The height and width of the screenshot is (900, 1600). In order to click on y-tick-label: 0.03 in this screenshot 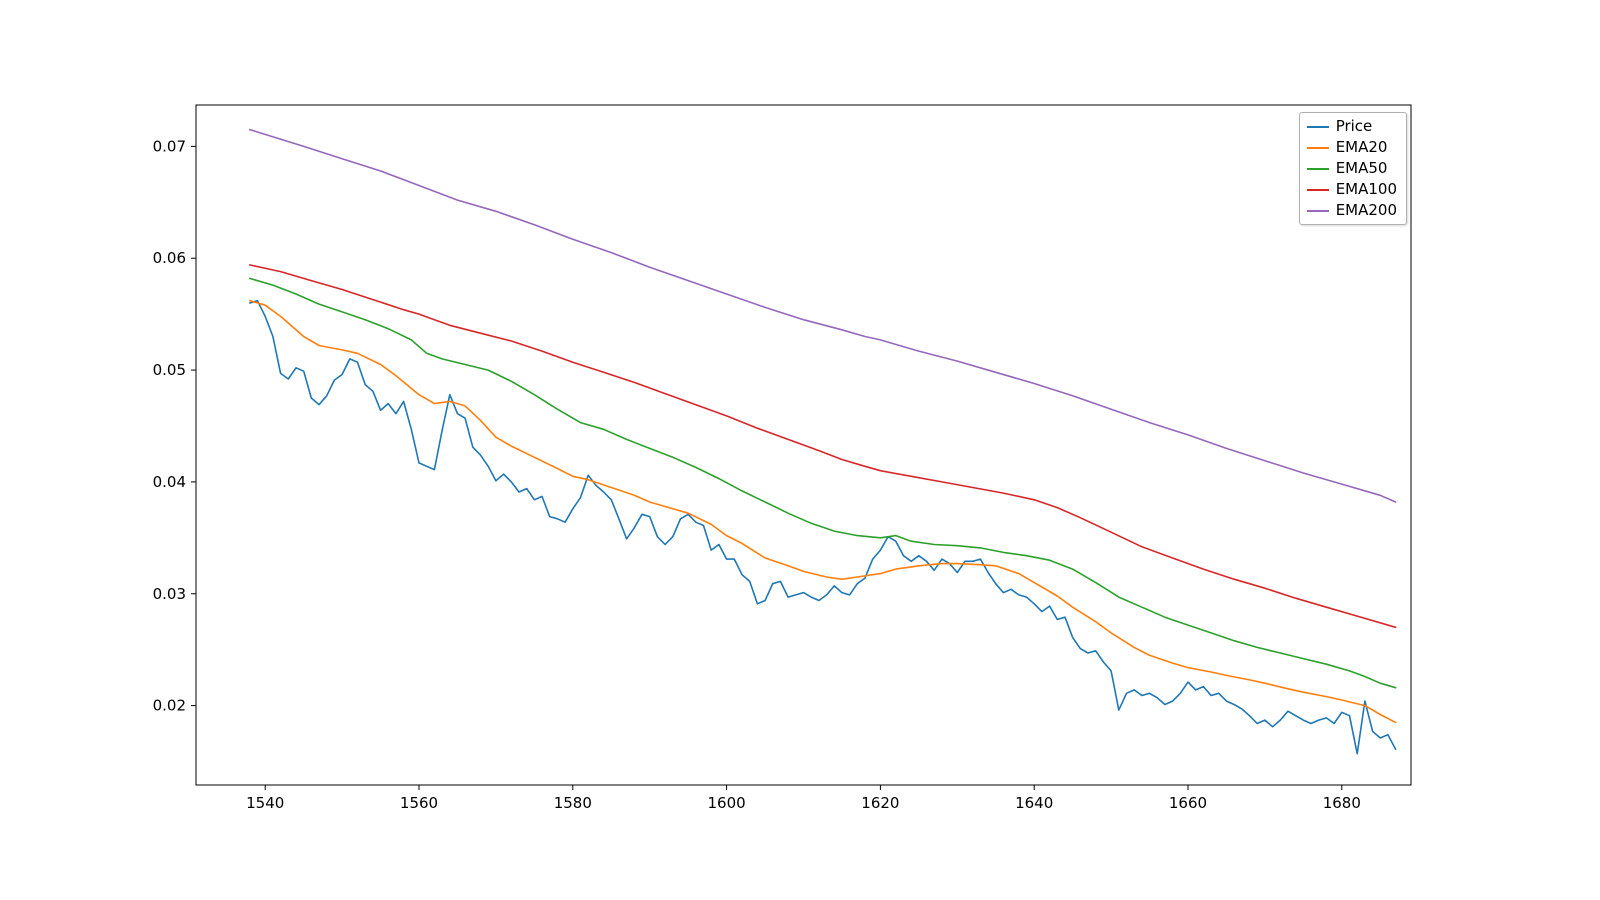, I will do `click(169, 594)`.